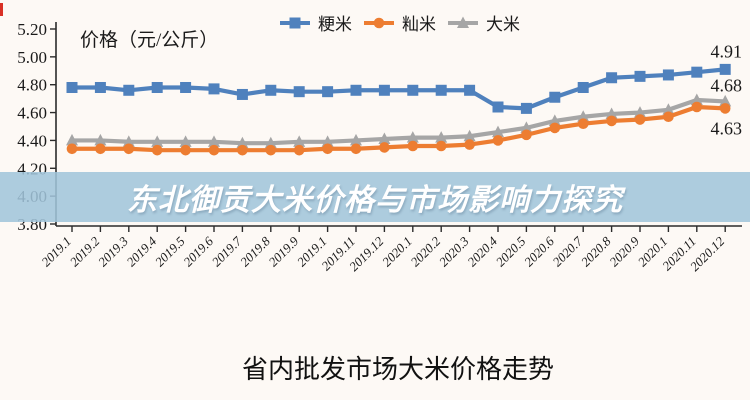 The image size is (750, 400). What do you see at coordinates (539, 251) in the screenshot?
I see `x-tick-label: 2020.6` at bounding box center [539, 251].